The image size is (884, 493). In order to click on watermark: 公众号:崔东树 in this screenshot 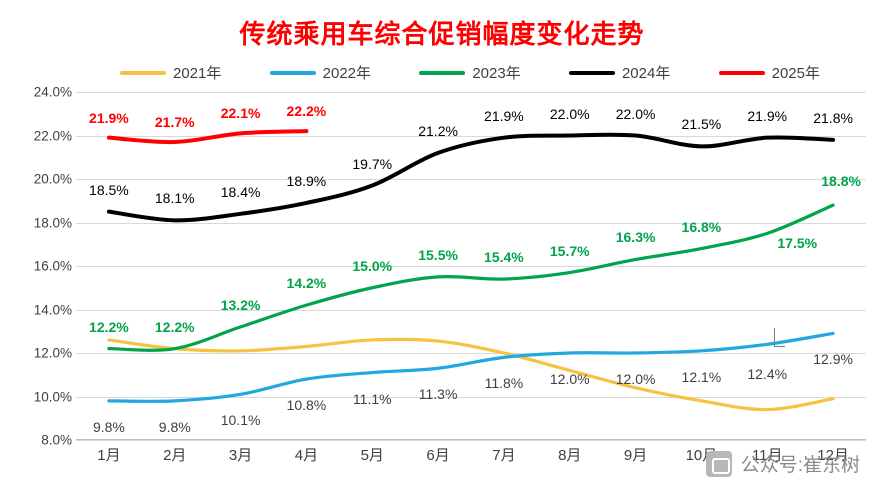, I will do `click(782, 463)`.